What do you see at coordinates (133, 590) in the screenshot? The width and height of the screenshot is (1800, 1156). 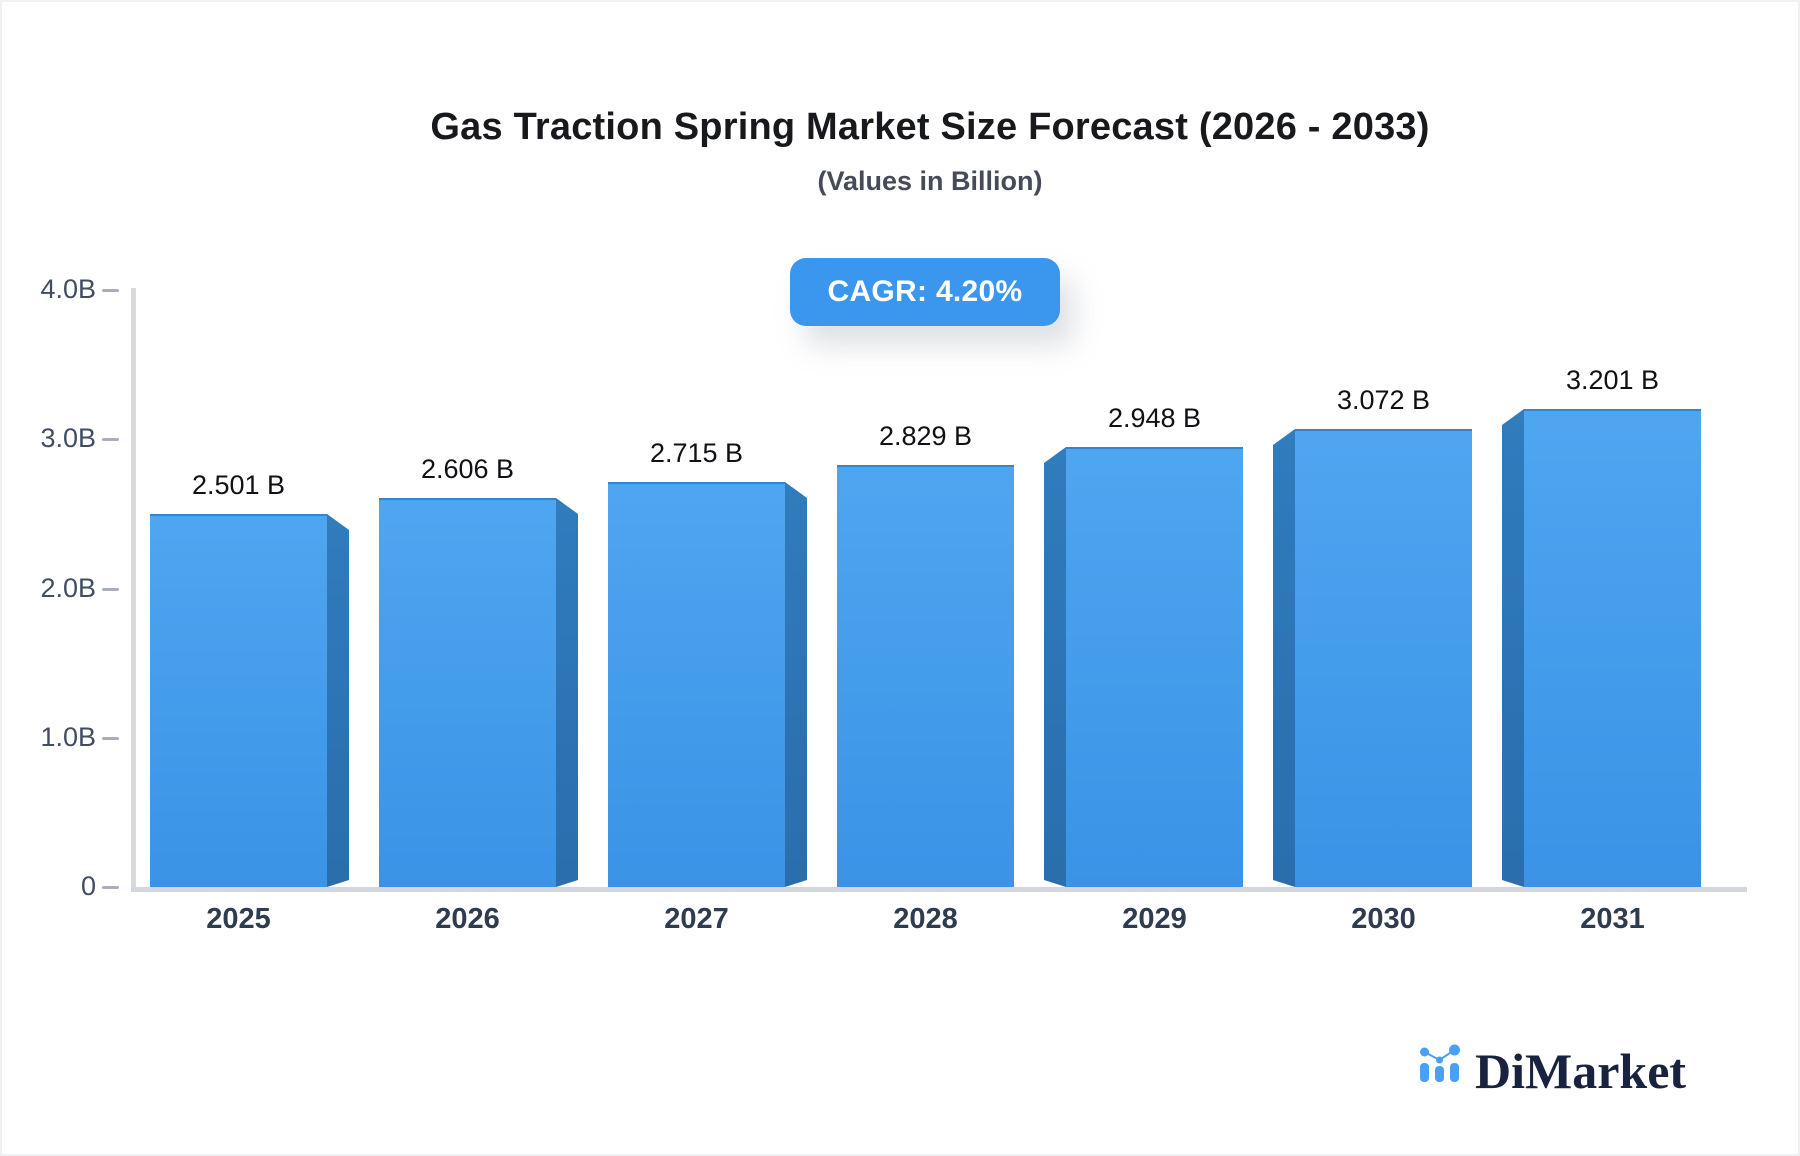 I see `y-axis-line` at bounding box center [133, 590].